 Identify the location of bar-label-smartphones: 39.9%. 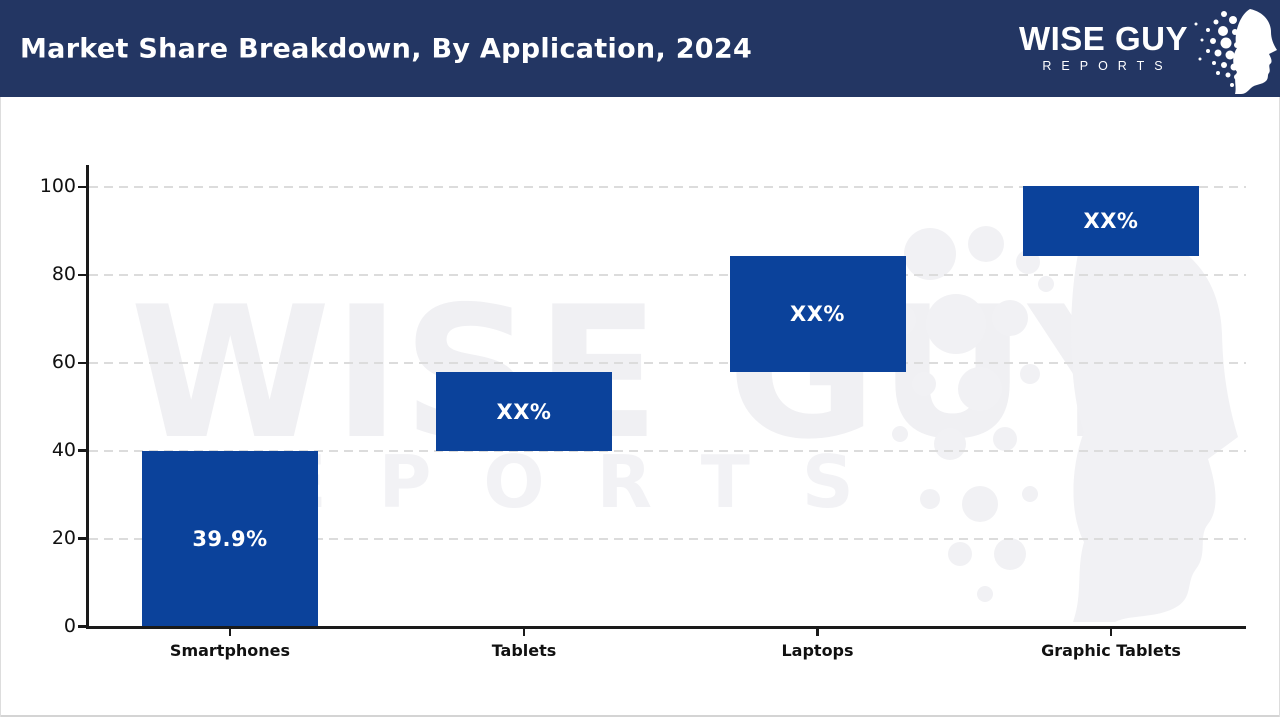
(230, 538).